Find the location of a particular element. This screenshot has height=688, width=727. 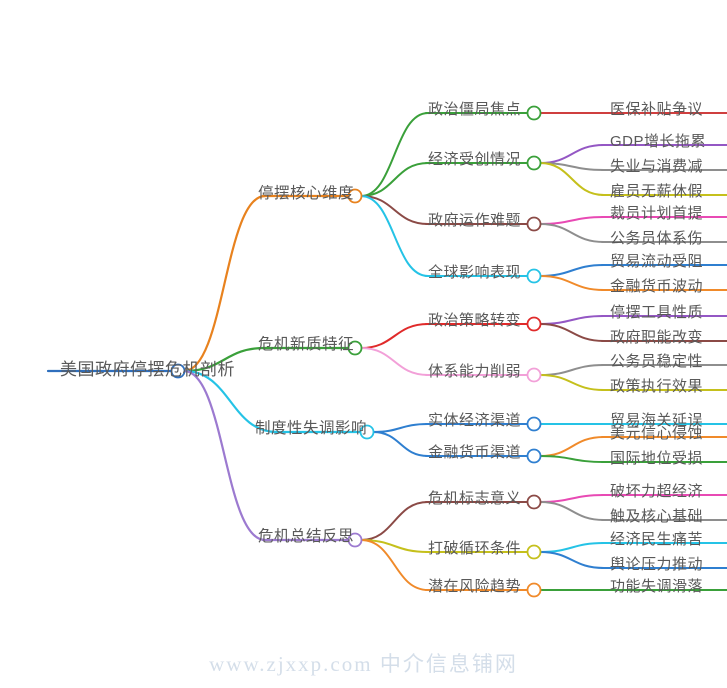

leaf-node-1-1-1: 医保补贴争议 is located at coordinates (656, 109).